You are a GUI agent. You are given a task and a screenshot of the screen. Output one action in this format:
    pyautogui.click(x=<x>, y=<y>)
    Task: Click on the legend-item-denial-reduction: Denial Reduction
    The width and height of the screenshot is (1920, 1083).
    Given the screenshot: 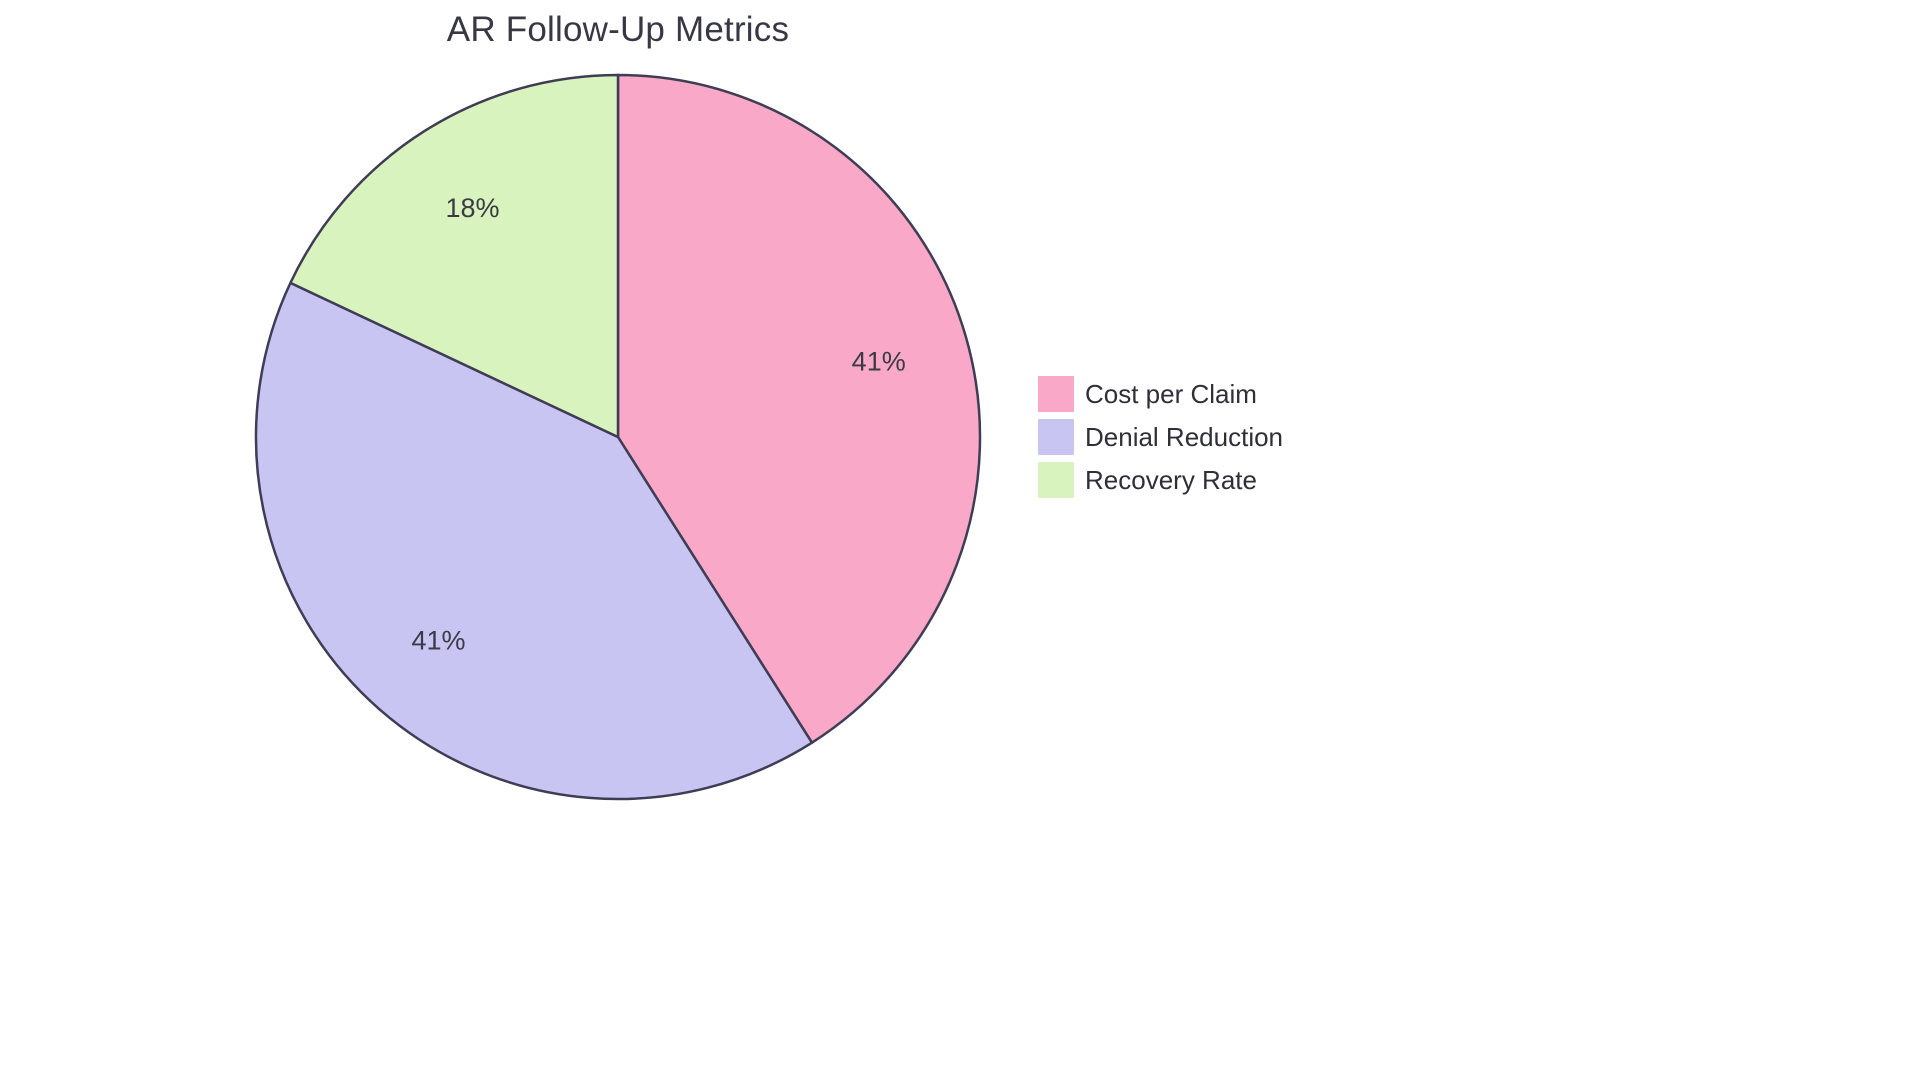 What is the action you would take?
    pyautogui.click(x=1160, y=437)
    